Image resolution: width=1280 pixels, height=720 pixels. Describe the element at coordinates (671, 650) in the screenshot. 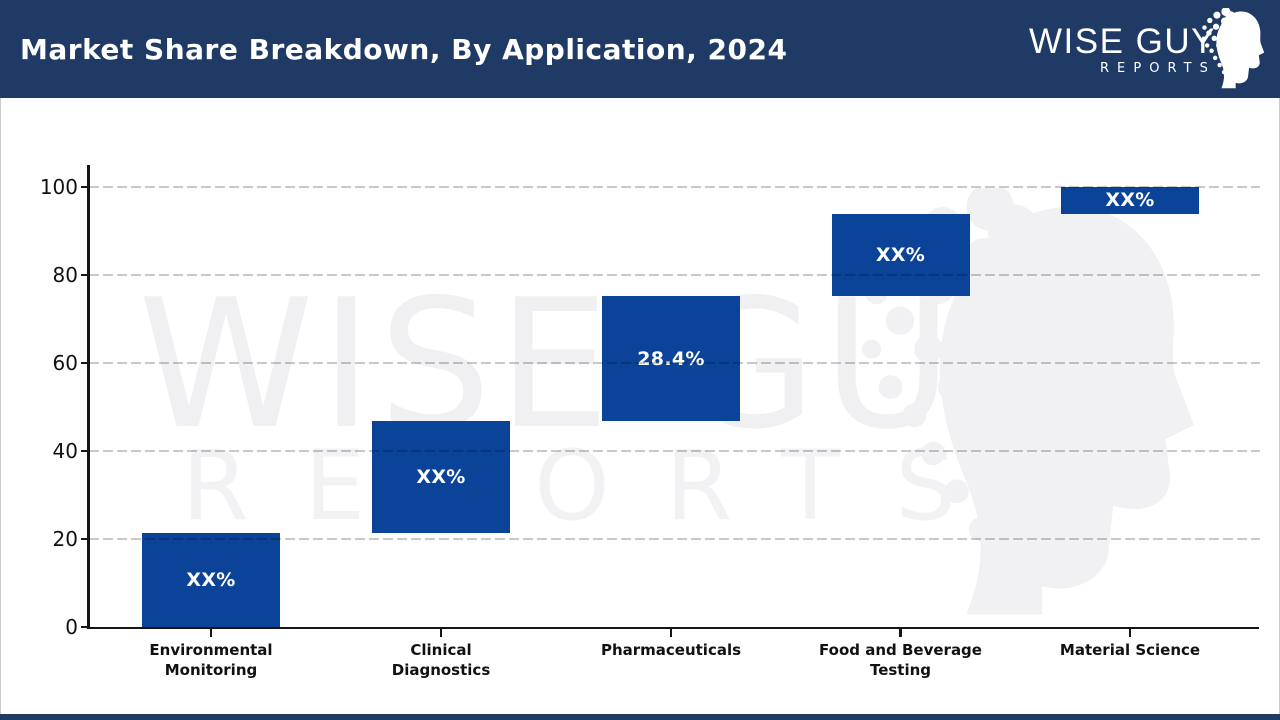

I see `category-label: Pharmaceuticals` at that location.